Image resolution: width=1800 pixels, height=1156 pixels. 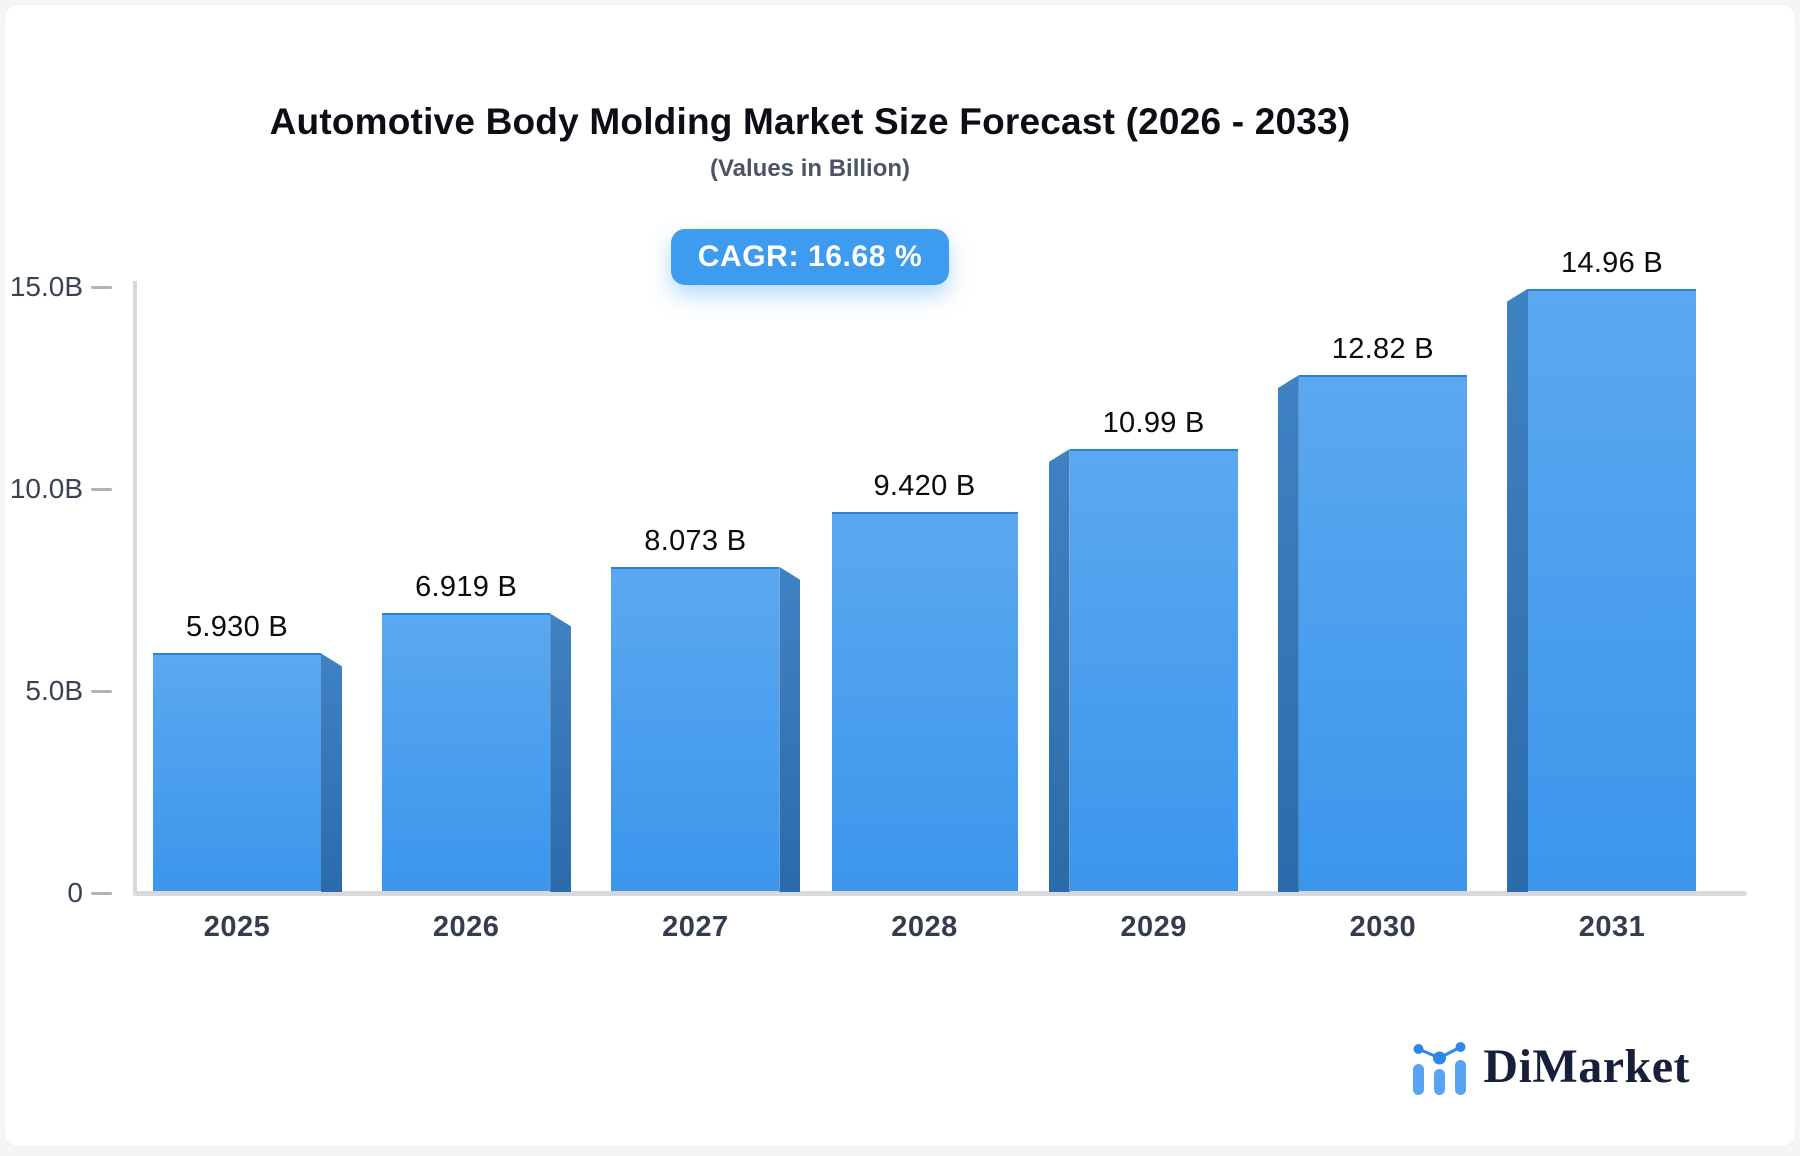 I want to click on x-axis-label: 2029, so click(x=1153, y=927).